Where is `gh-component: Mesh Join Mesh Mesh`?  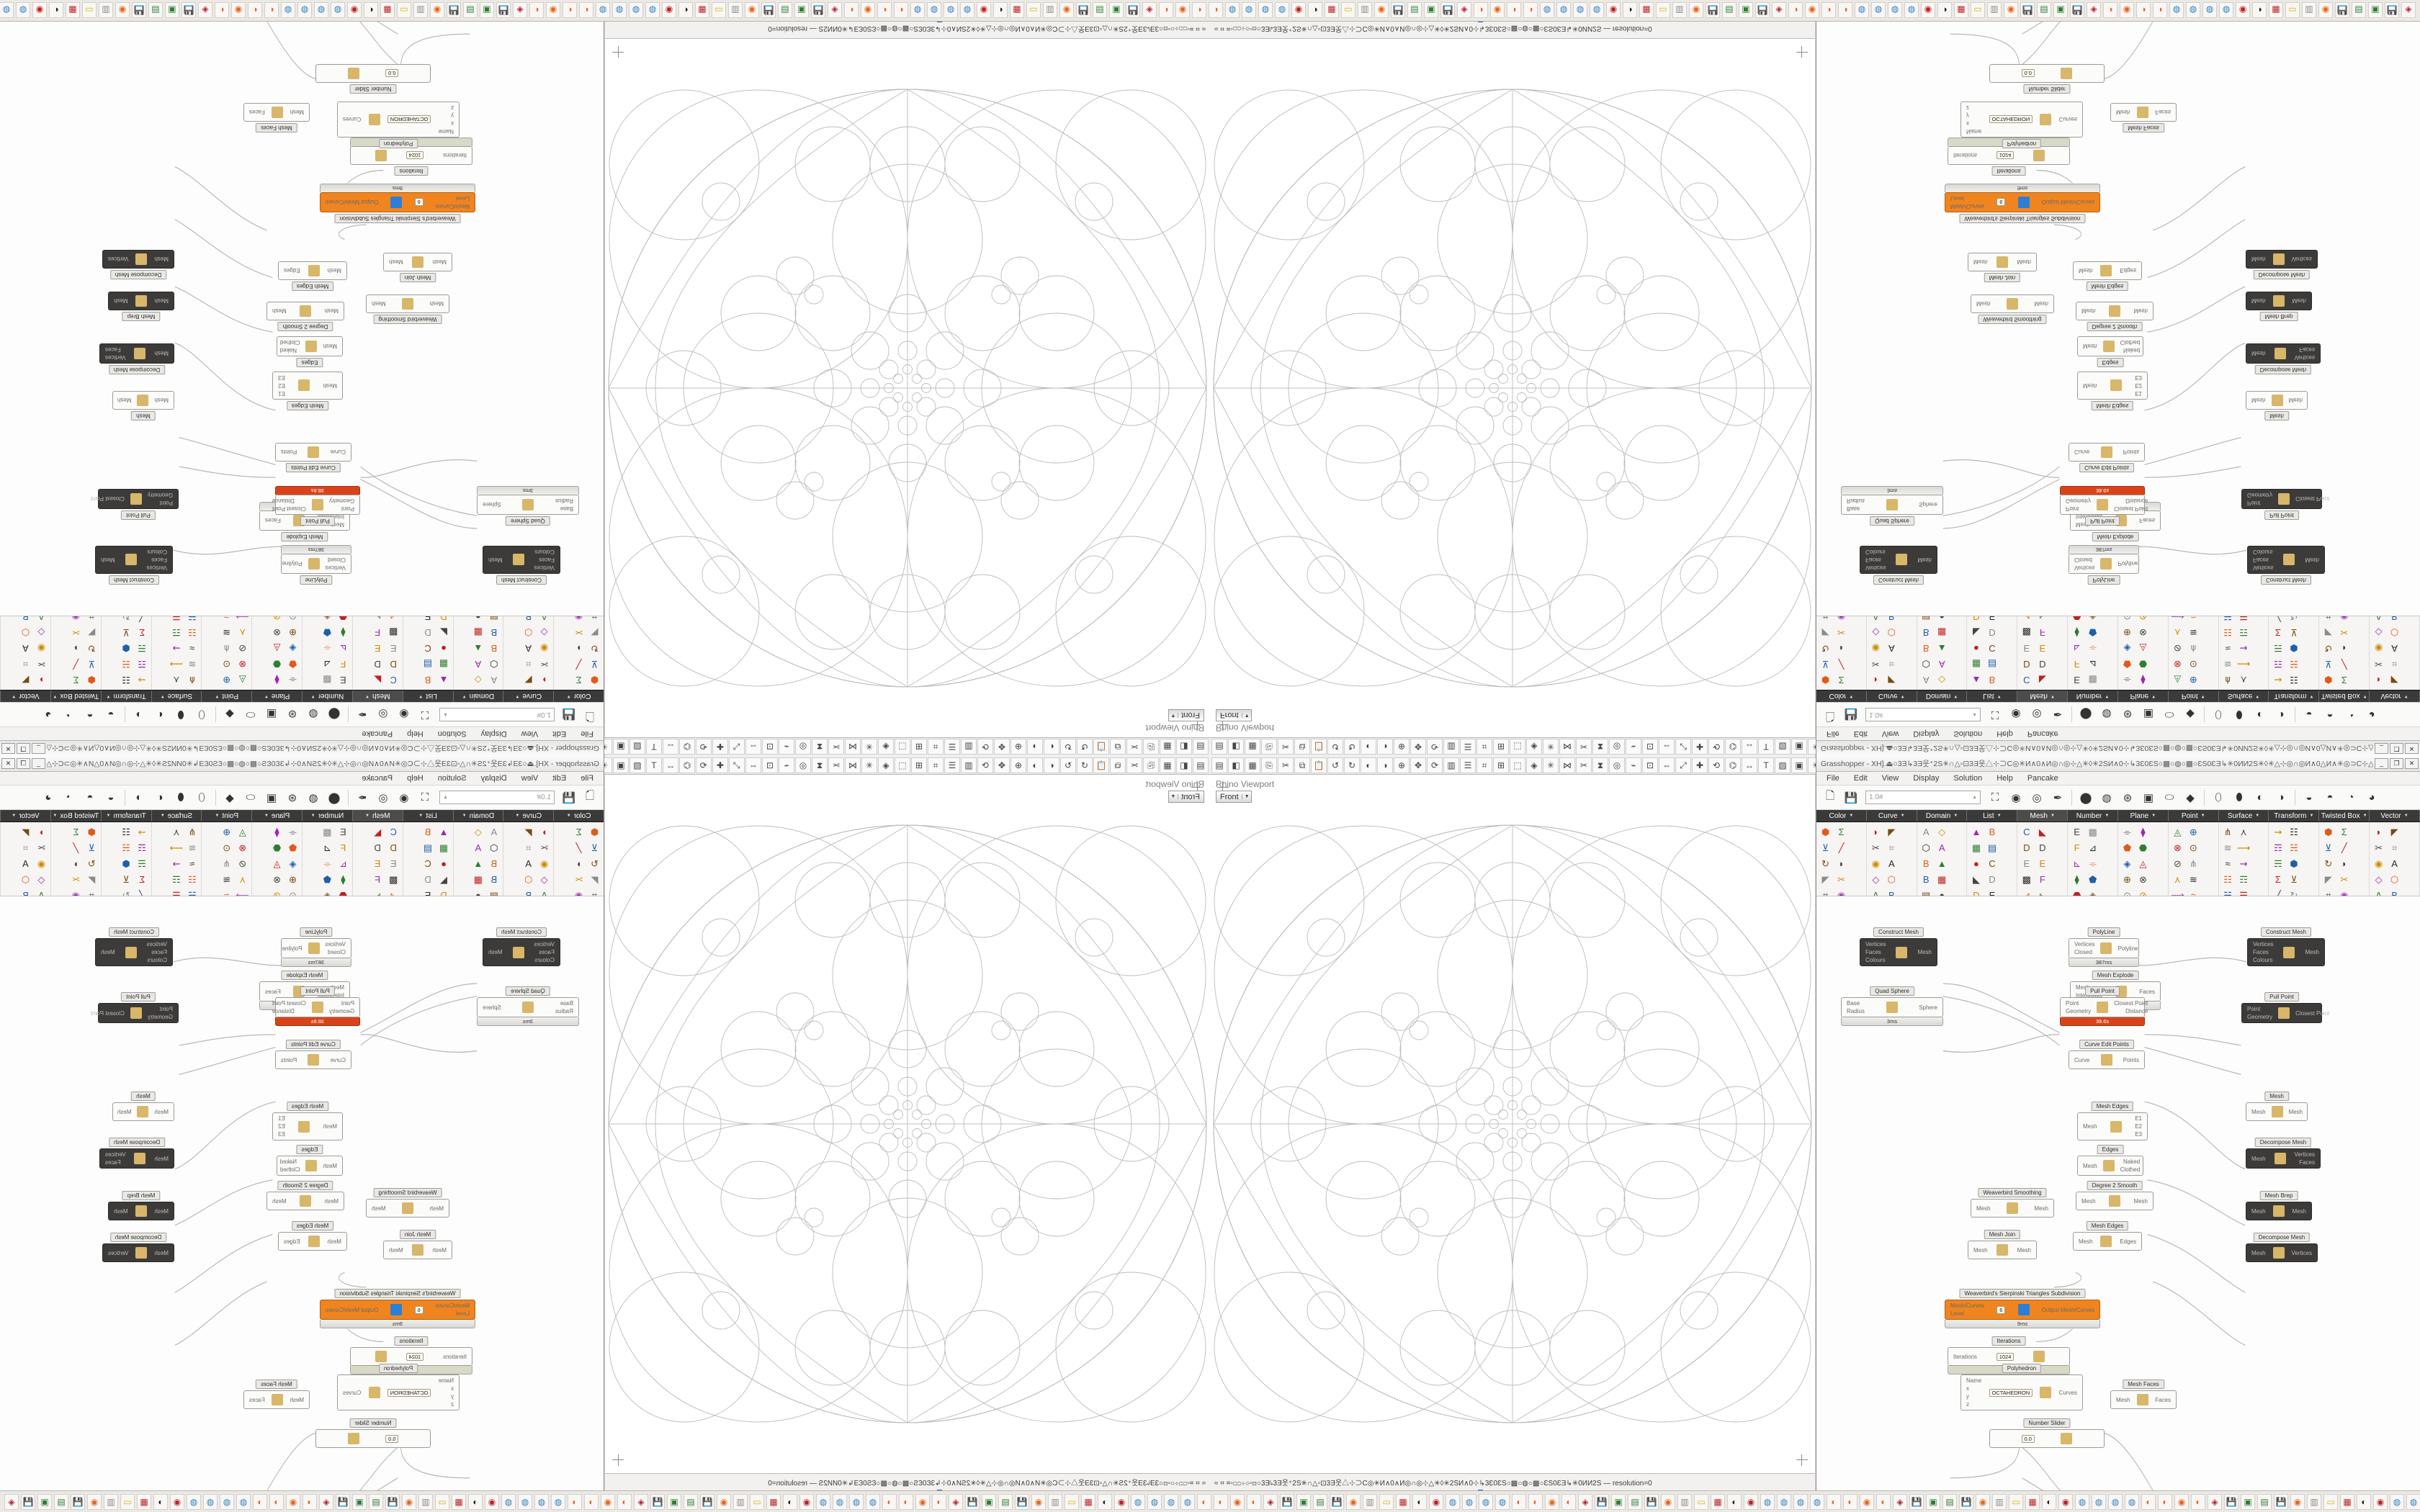 gh-component: Mesh Join Mesh Mesh is located at coordinates (418, 267).